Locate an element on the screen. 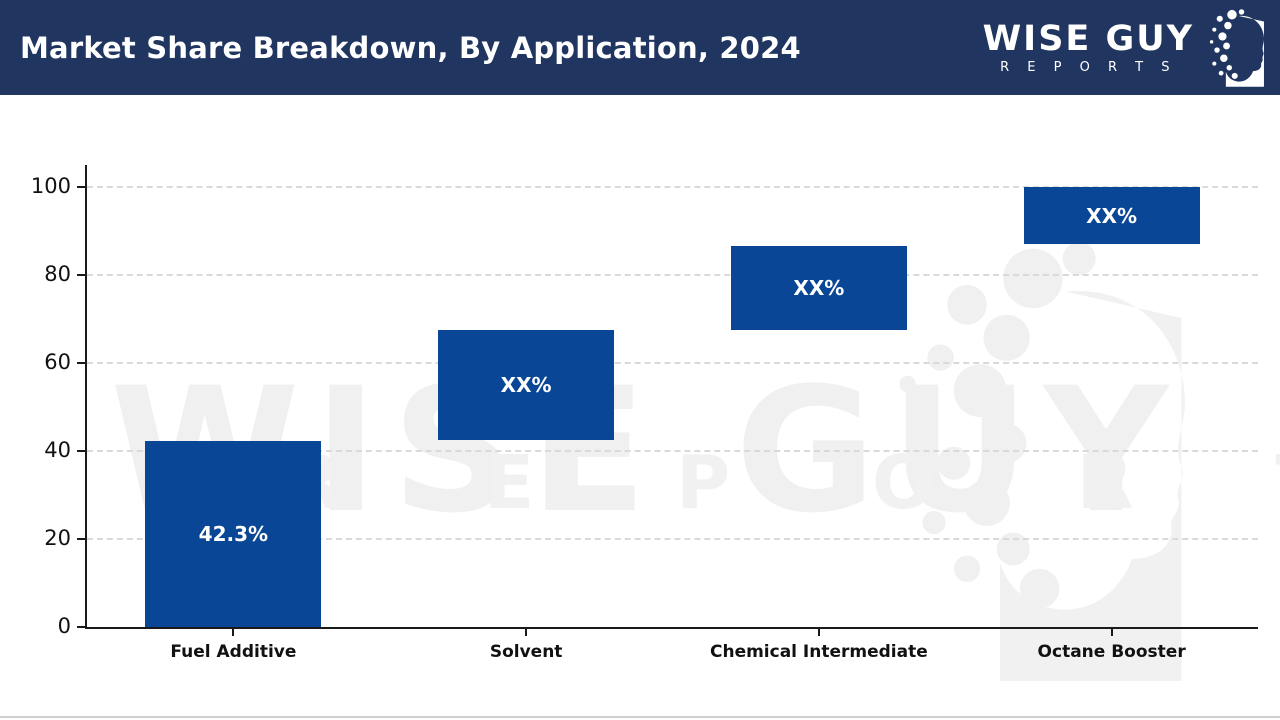  y-axis-label-100: 100 is located at coordinates (50, 186).